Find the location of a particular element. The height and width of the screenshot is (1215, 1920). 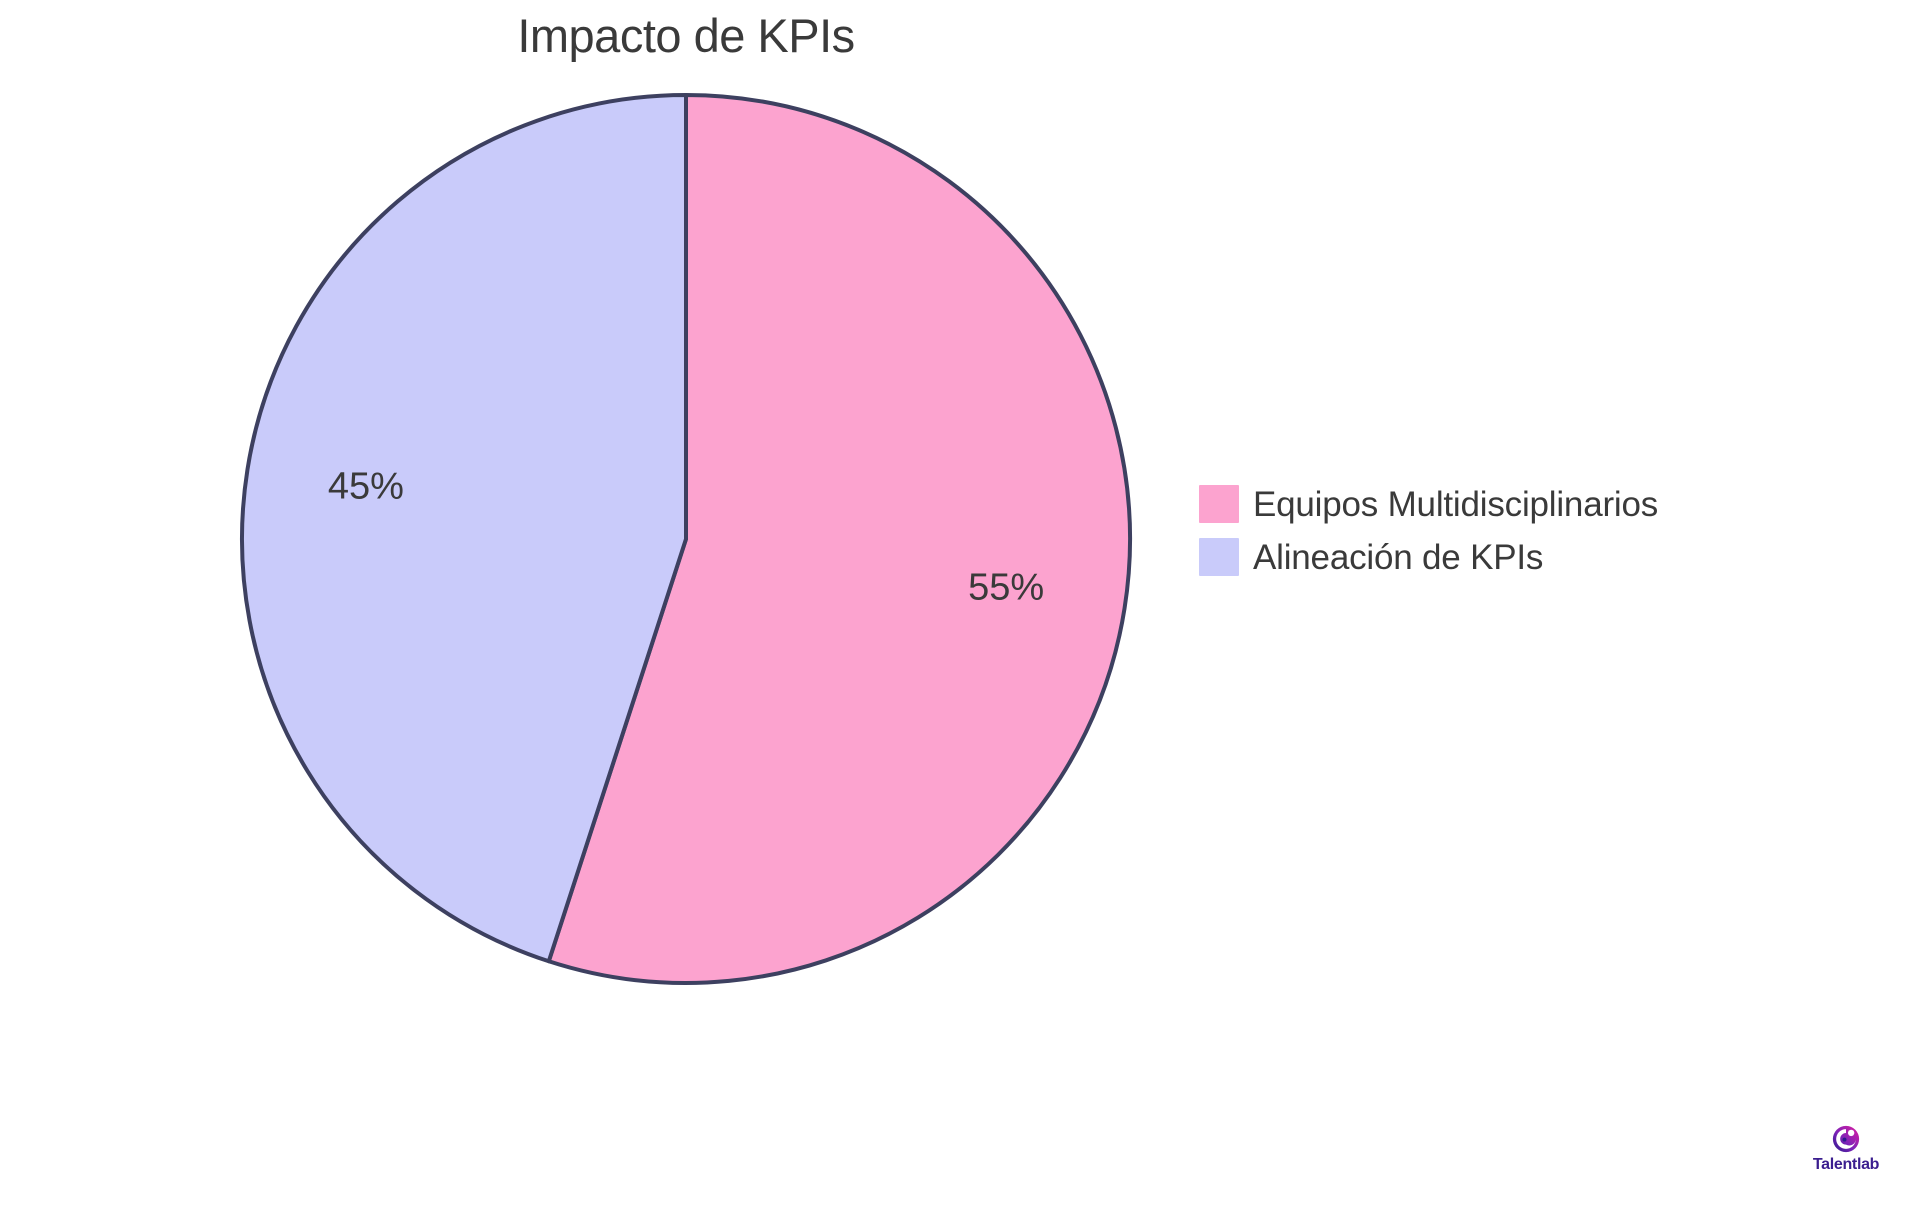

brand-watermark: Talentlab is located at coordinates (1846, 1149).